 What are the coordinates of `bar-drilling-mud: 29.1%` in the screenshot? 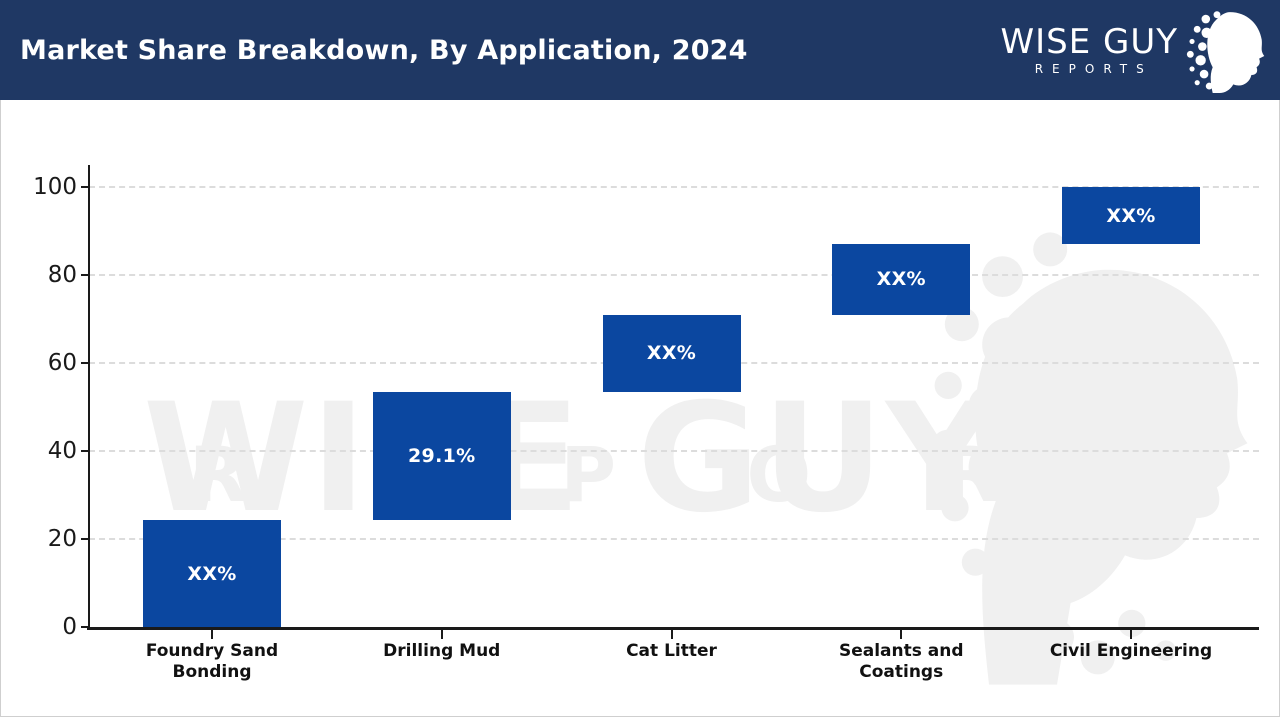 It's located at (441, 456).